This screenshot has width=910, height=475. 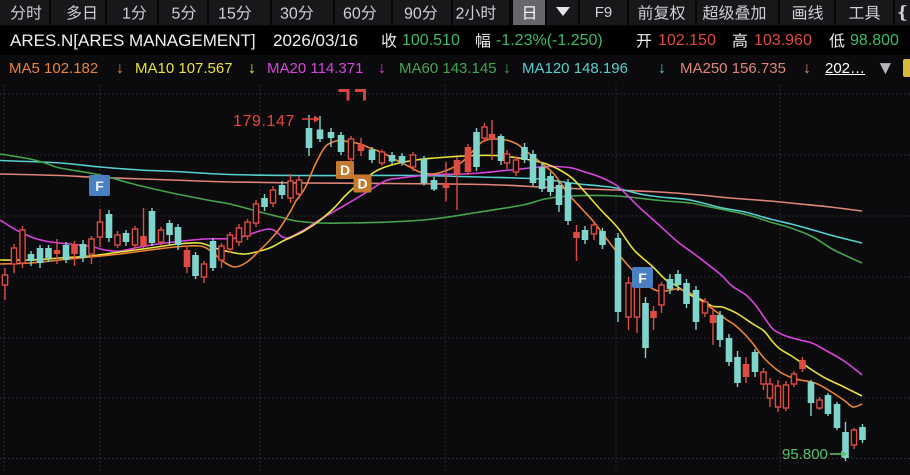 I want to click on svg-text: 179.147, so click(x=264, y=121).